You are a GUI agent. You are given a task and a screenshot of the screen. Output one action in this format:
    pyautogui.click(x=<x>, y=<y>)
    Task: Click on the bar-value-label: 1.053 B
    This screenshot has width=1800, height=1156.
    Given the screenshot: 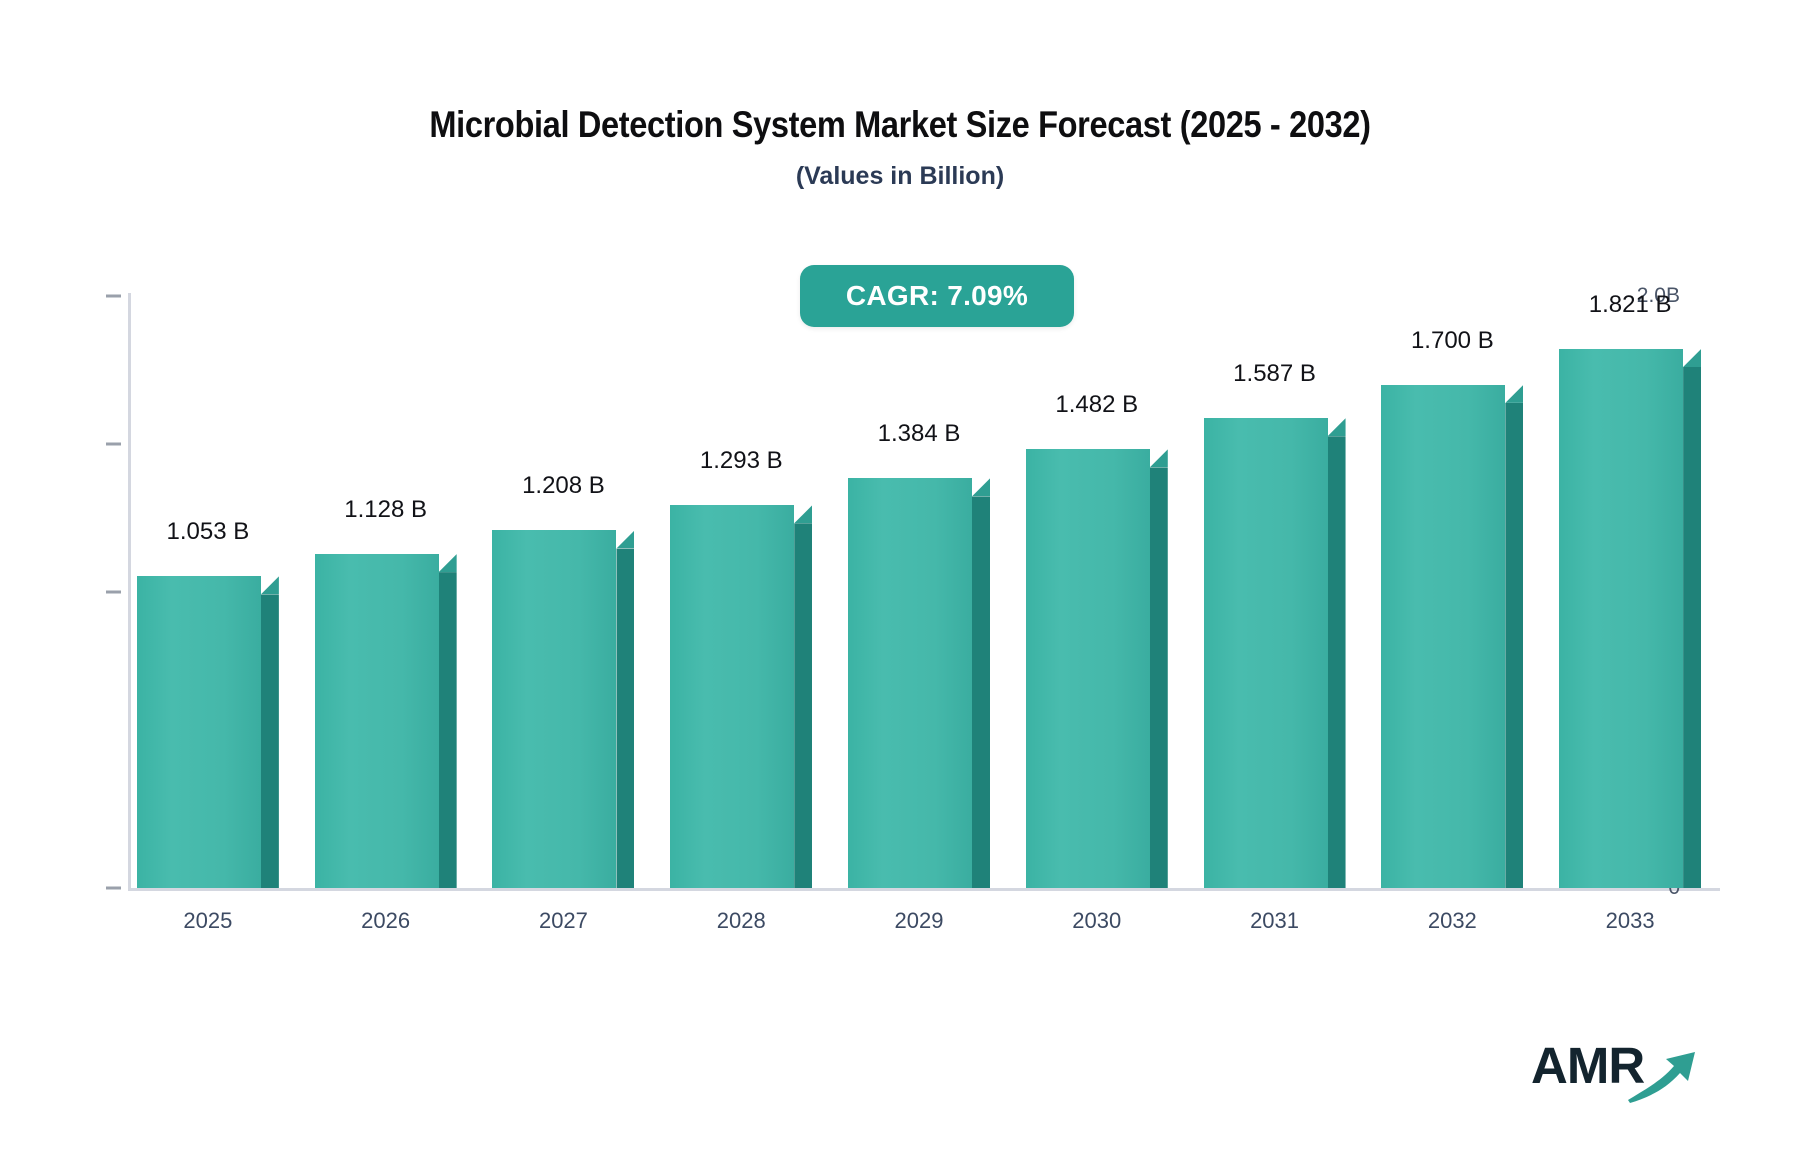 What is the action you would take?
    pyautogui.click(x=208, y=532)
    